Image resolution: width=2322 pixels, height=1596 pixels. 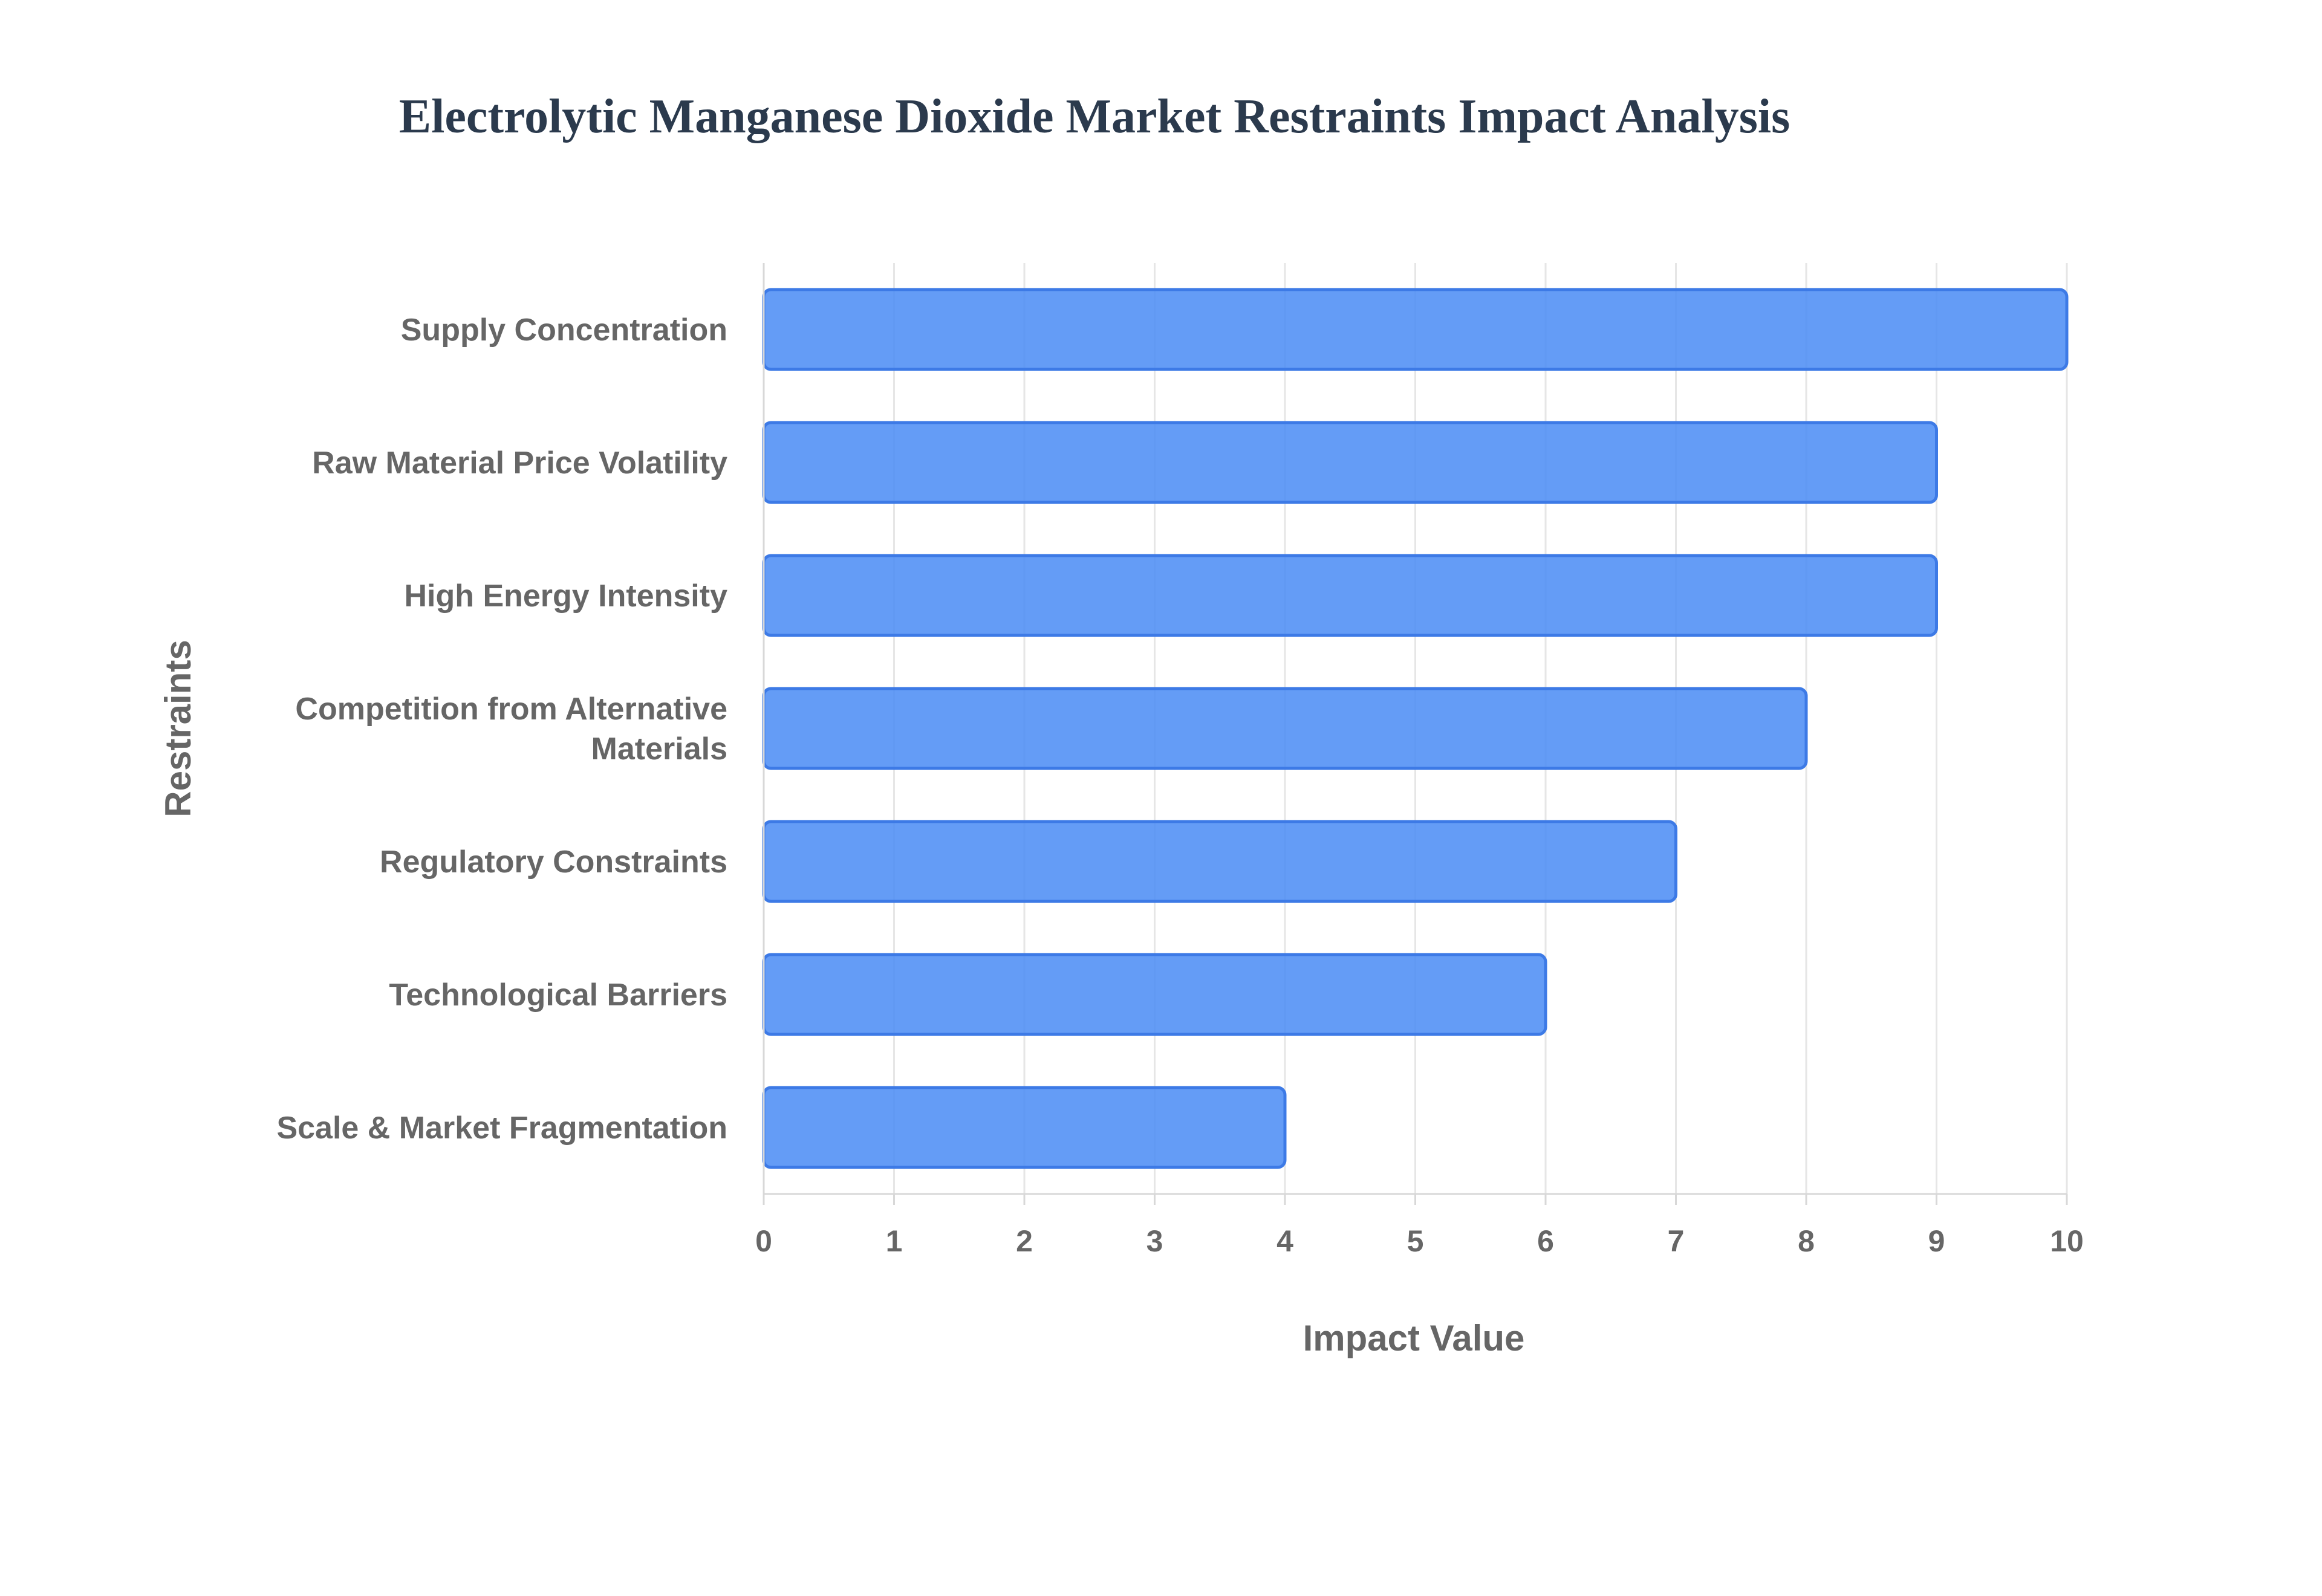 I want to click on x-tick-label: 4, so click(x=1284, y=1241).